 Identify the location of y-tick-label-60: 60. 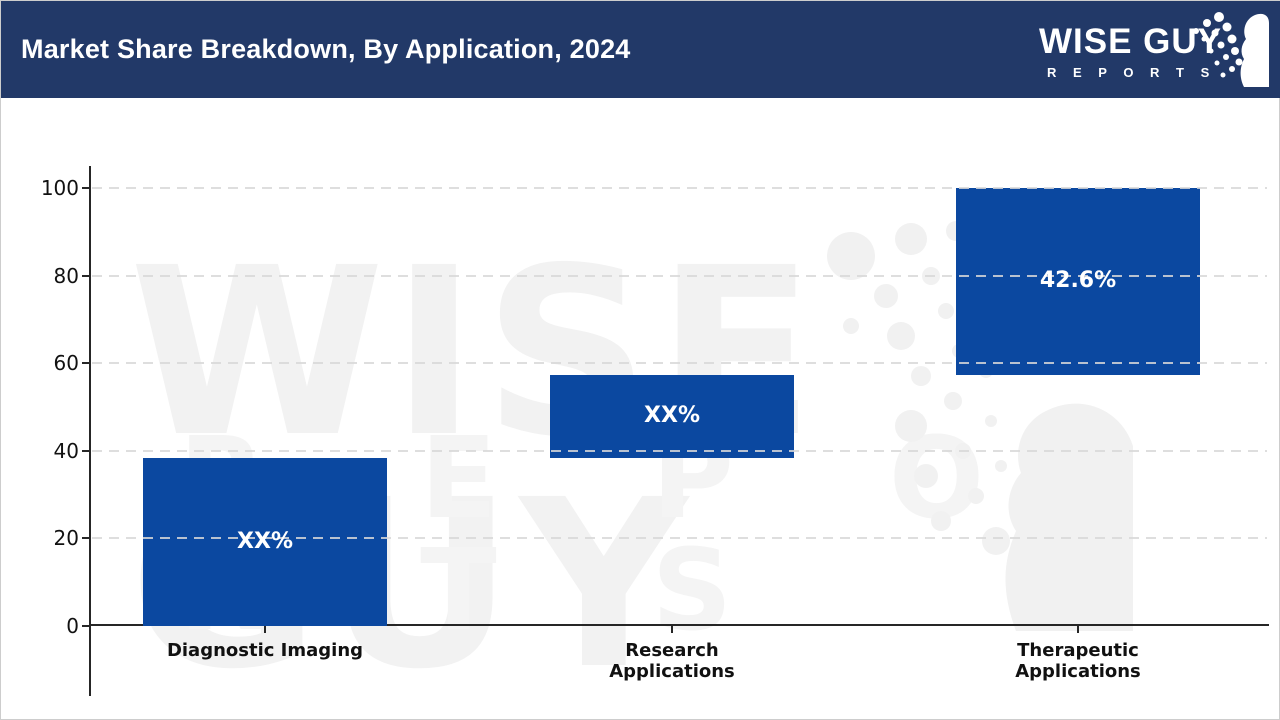
(66, 363).